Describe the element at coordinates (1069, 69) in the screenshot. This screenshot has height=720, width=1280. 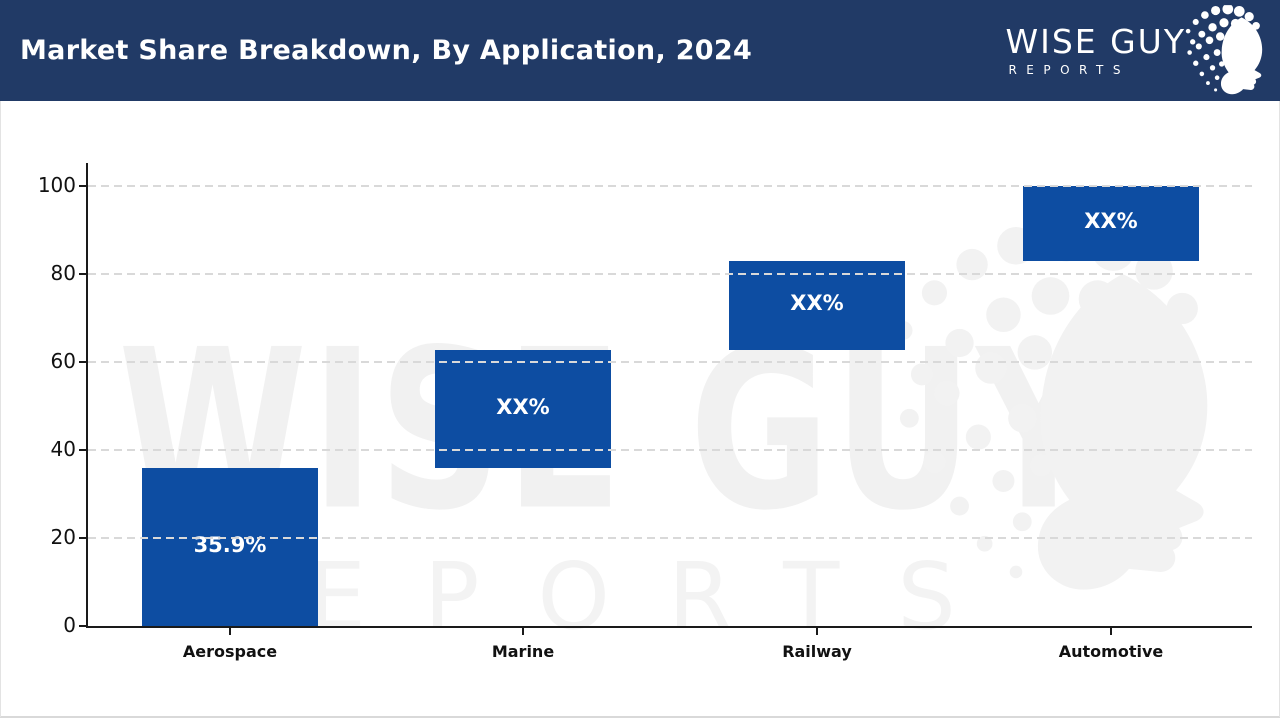
I see `logo-line2: REPORTS` at that location.